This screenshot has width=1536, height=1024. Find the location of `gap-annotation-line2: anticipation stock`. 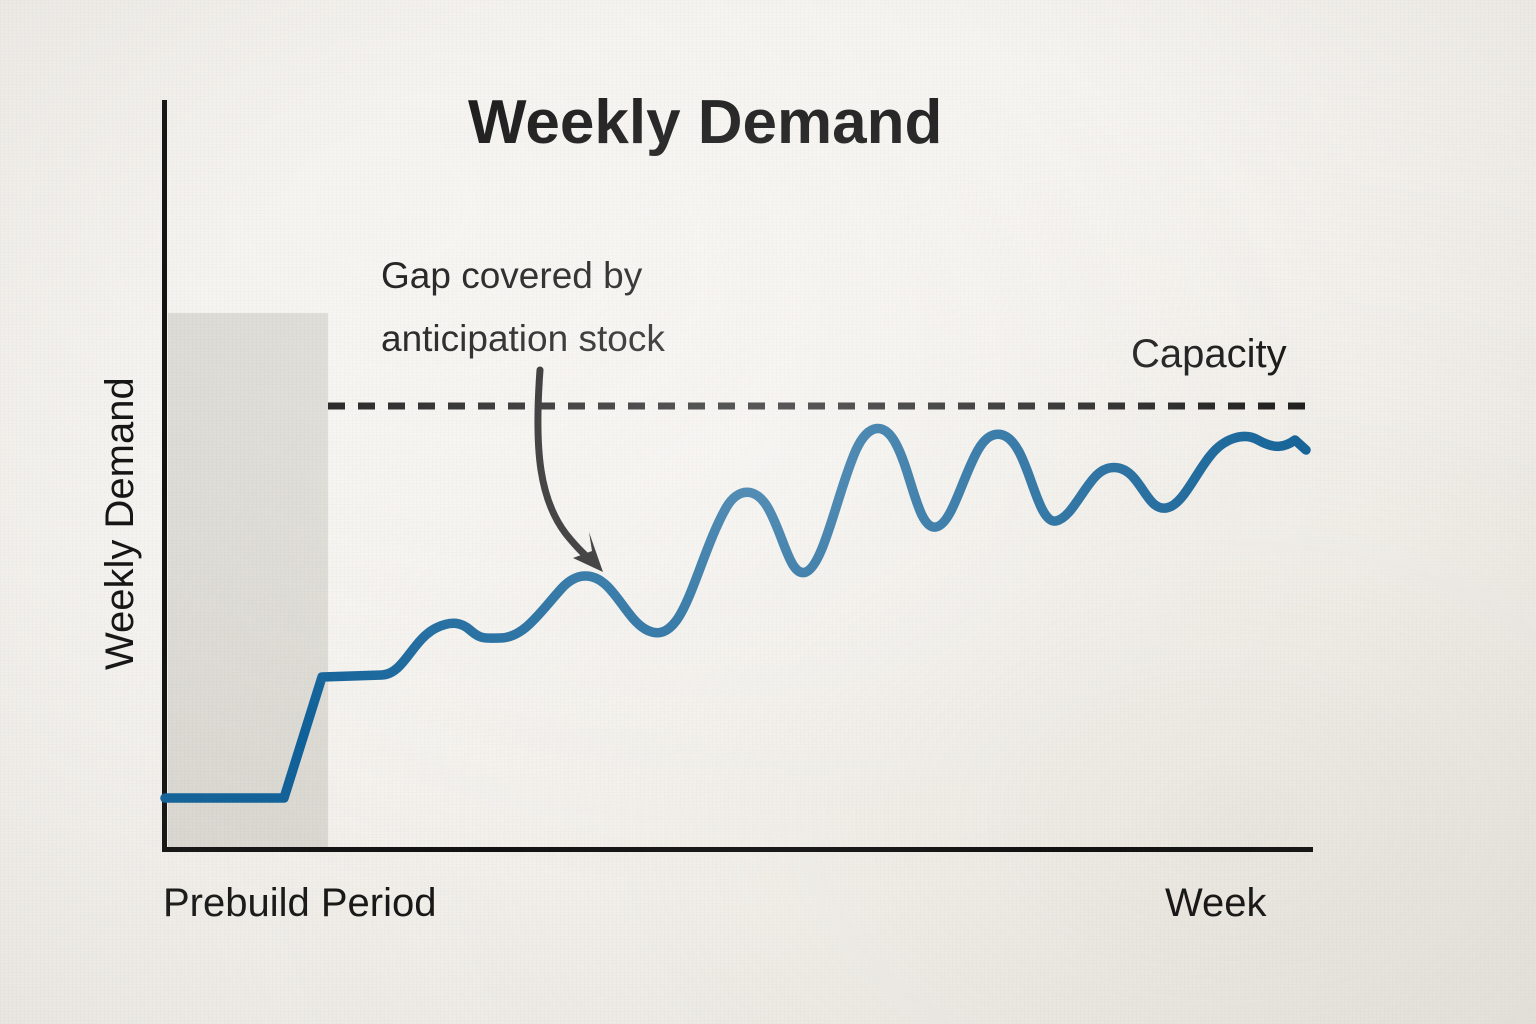

gap-annotation-line2: anticipation stock is located at coordinates (523, 338).